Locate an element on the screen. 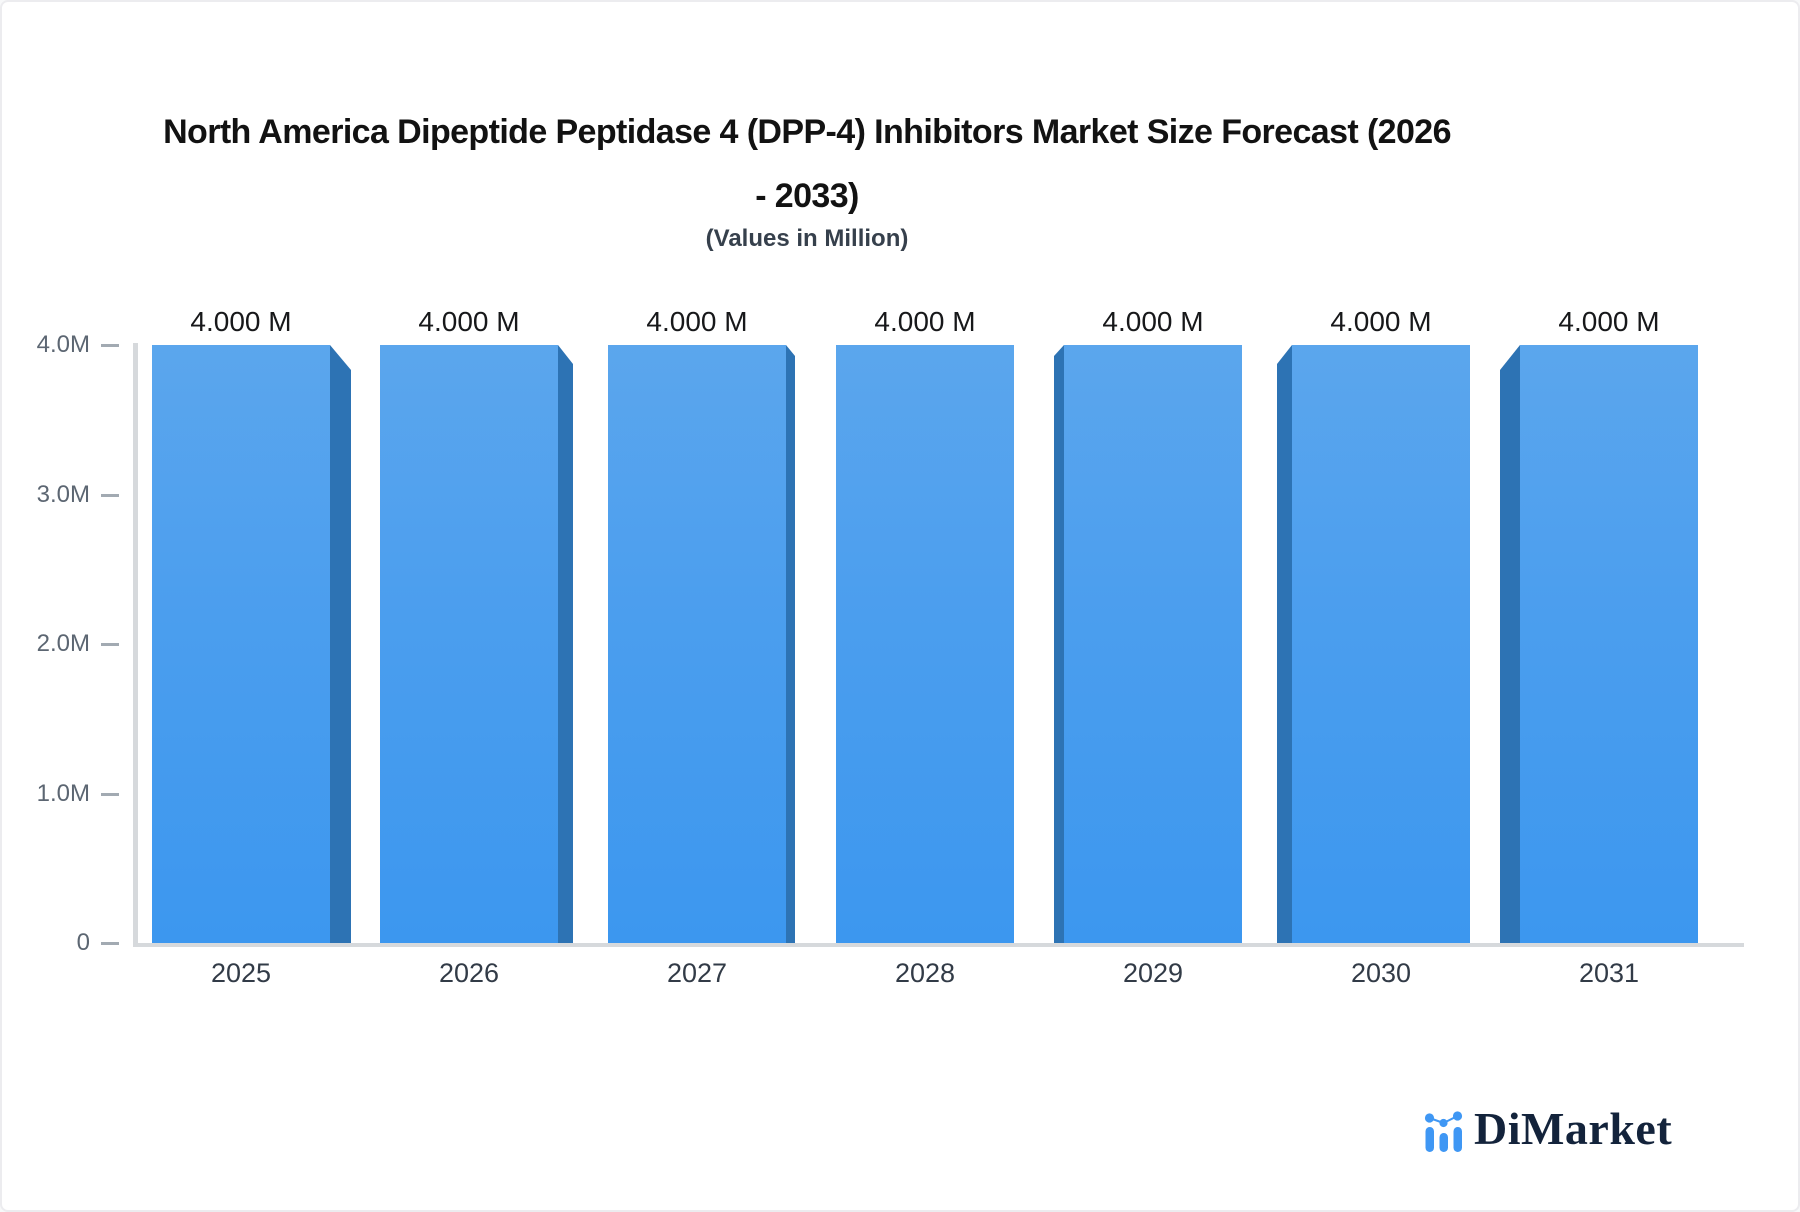  bar-2027 is located at coordinates (701, 644).